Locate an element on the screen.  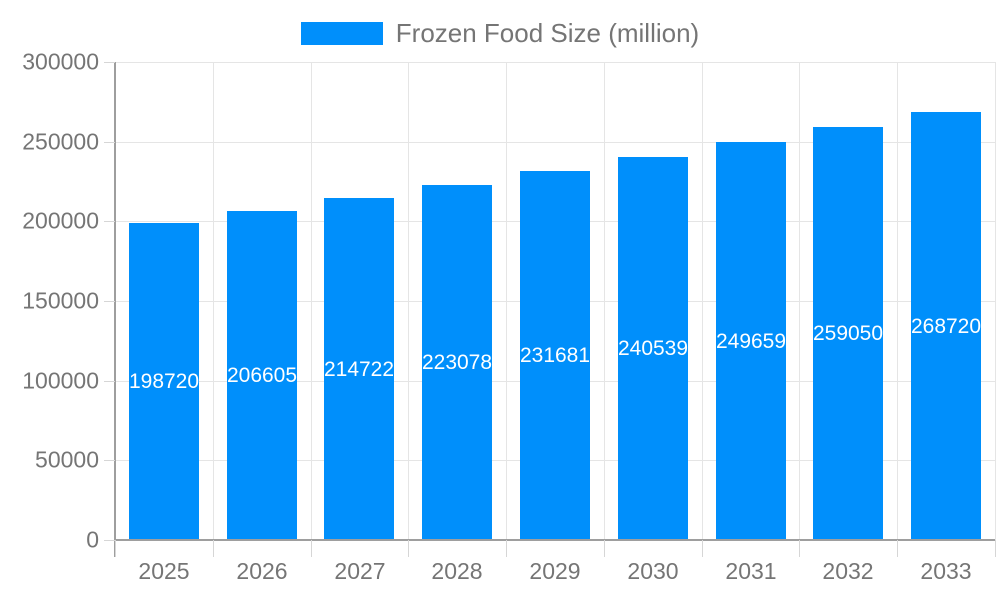
x-tick-label-2028: 2028 is located at coordinates (457, 571).